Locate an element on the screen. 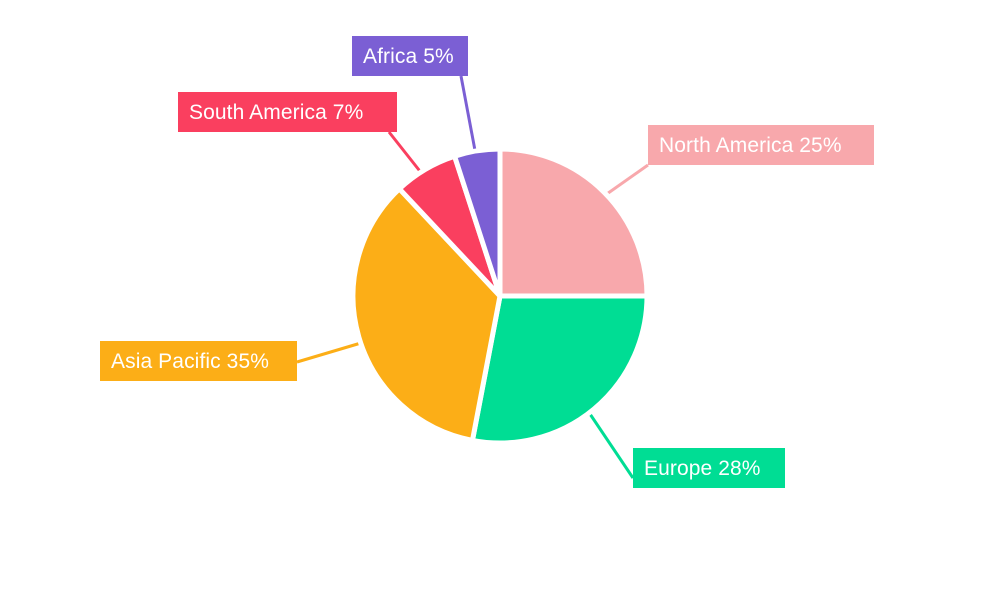 The width and height of the screenshot is (1000, 600). slice-label-africa: Africa 5% is located at coordinates (410, 56).